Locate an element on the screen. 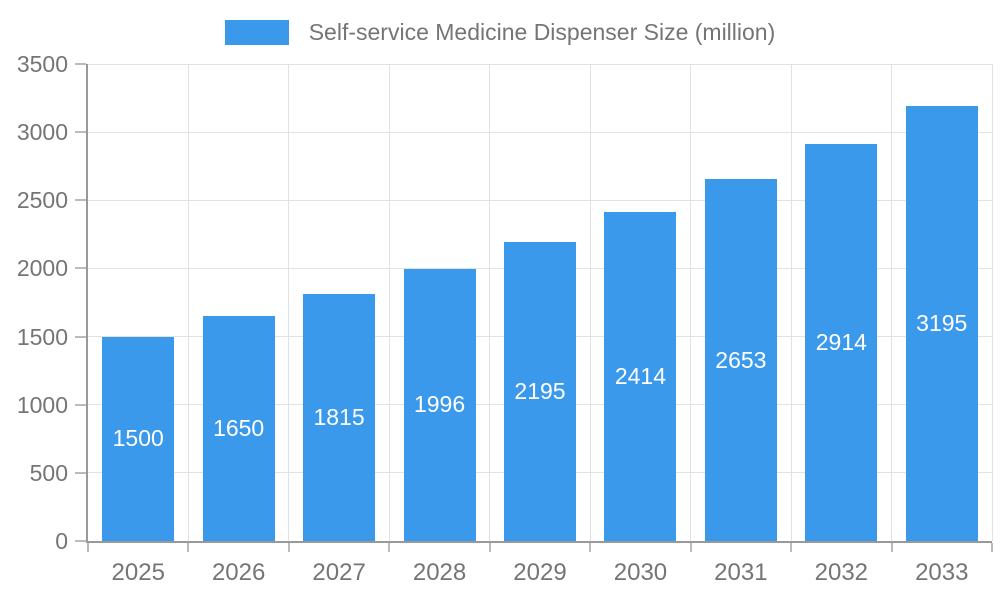 This screenshot has height=600, width=1000. bar-value-label: 1996 is located at coordinates (439, 404).